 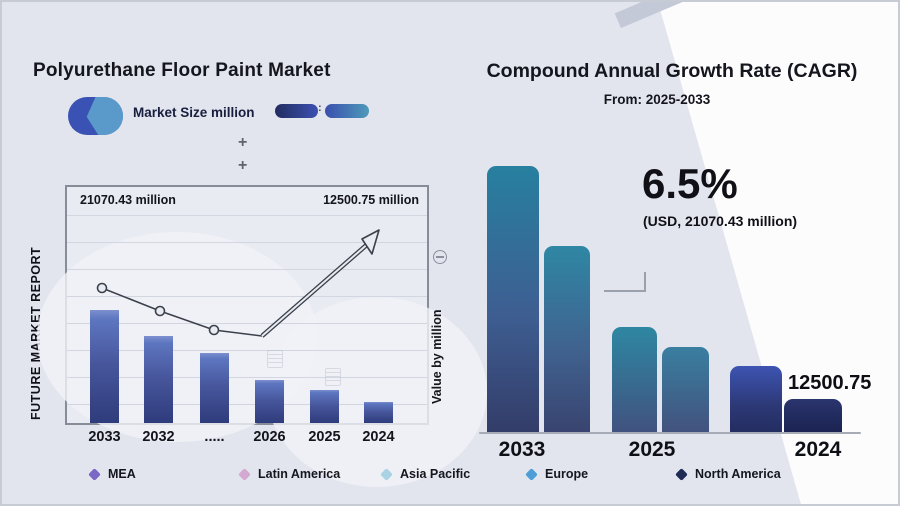 I want to click on legend-item-north-america: North America, so click(x=728, y=474).